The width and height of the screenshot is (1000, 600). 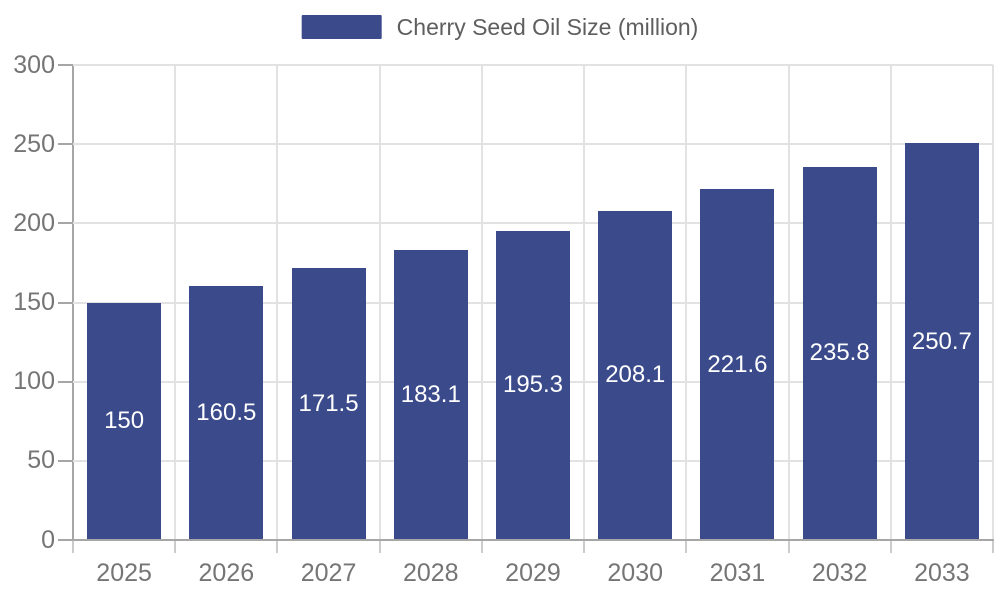 What do you see at coordinates (341, 27) in the screenshot?
I see `legend-swatch` at bounding box center [341, 27].